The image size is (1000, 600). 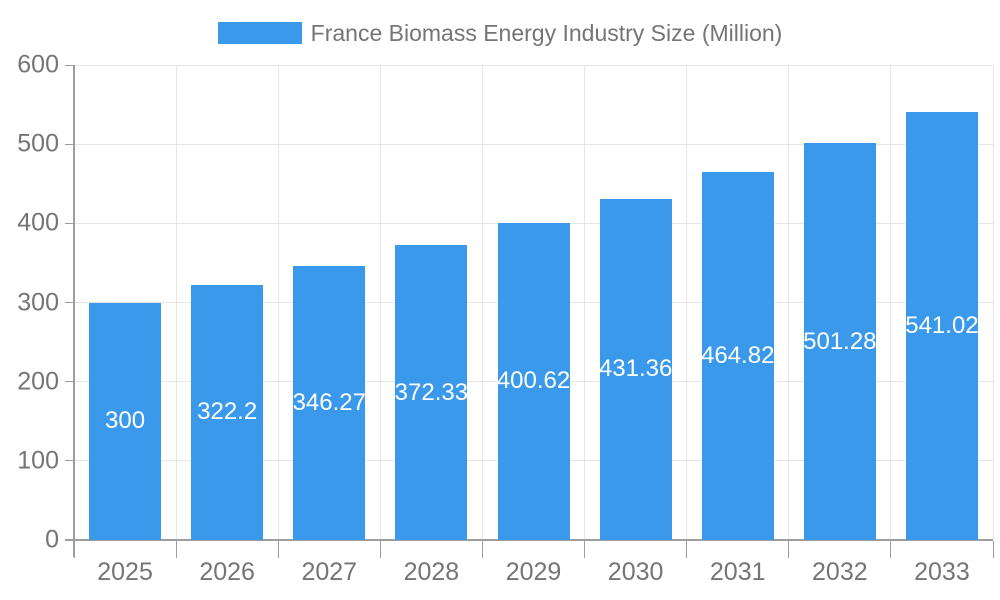 I want to click on bar: 300, so click(x=125, y=421).